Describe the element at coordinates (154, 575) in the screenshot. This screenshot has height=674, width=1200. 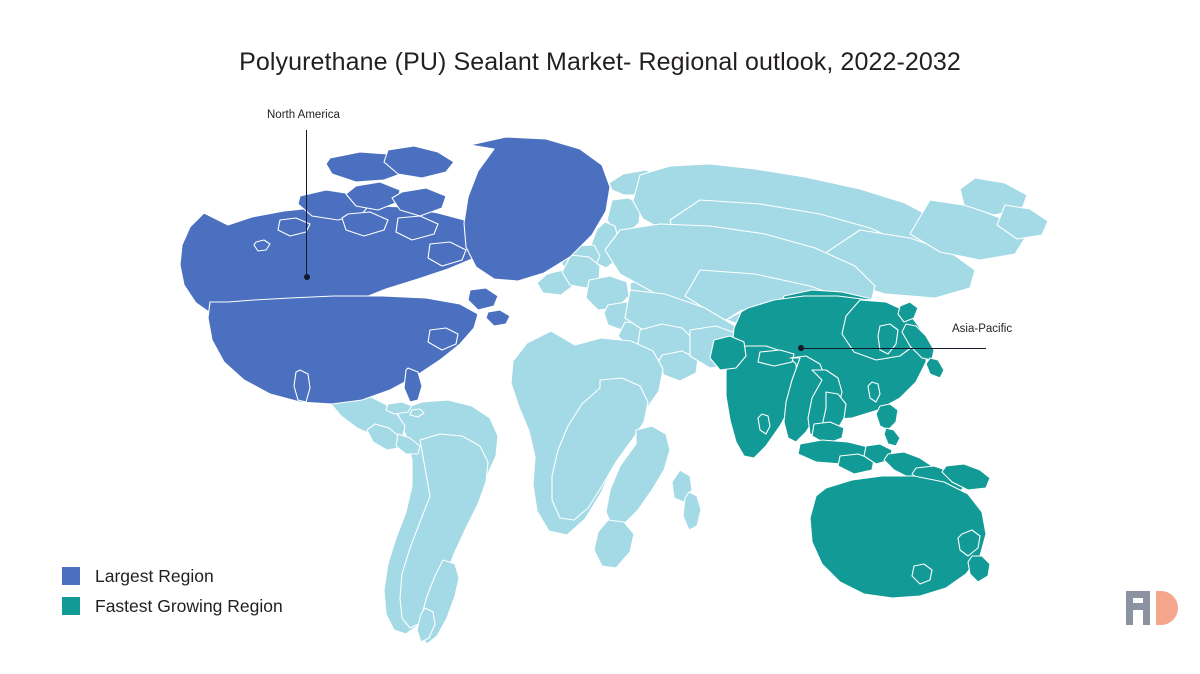
I see `legend-label-largest-region: Largest Region` at that location.